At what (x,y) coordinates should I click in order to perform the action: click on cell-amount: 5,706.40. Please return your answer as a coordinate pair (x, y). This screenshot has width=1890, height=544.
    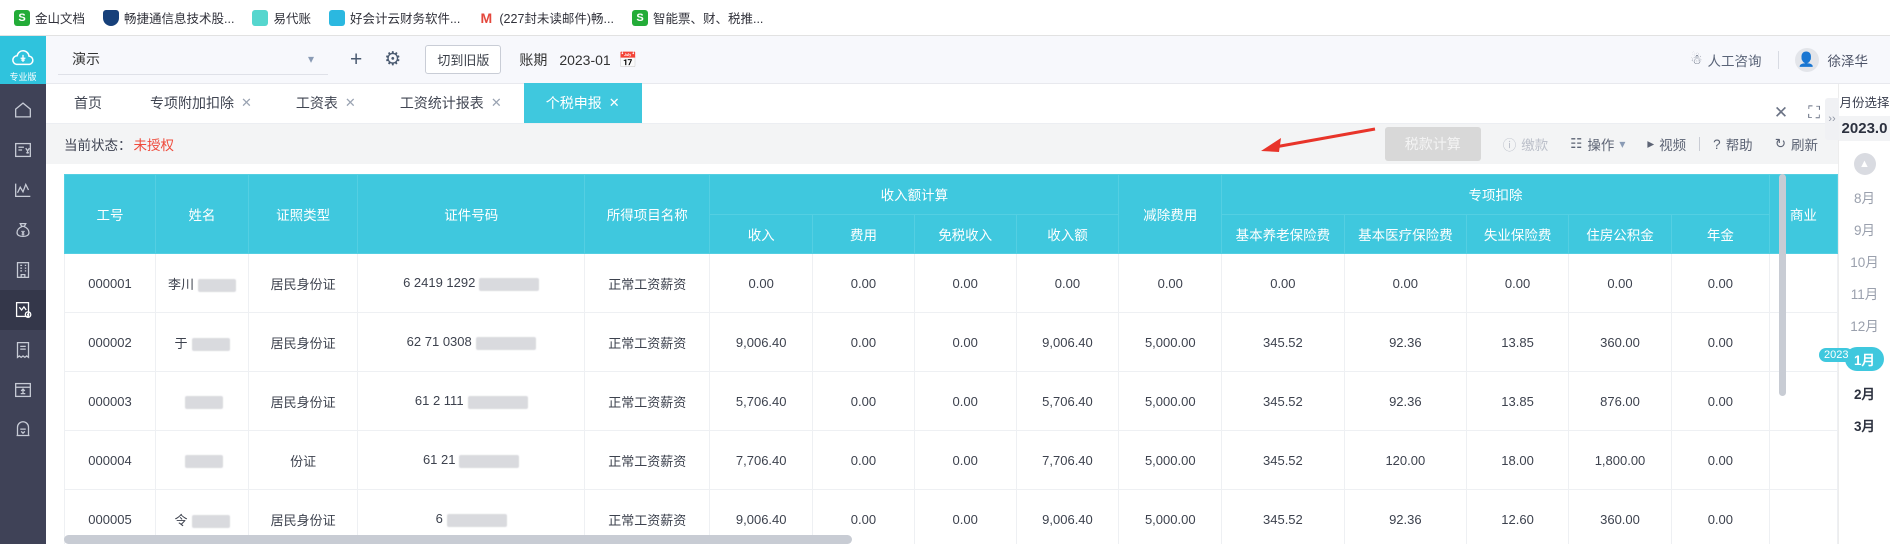
    Looking at the image, I should click on (1067, 401).